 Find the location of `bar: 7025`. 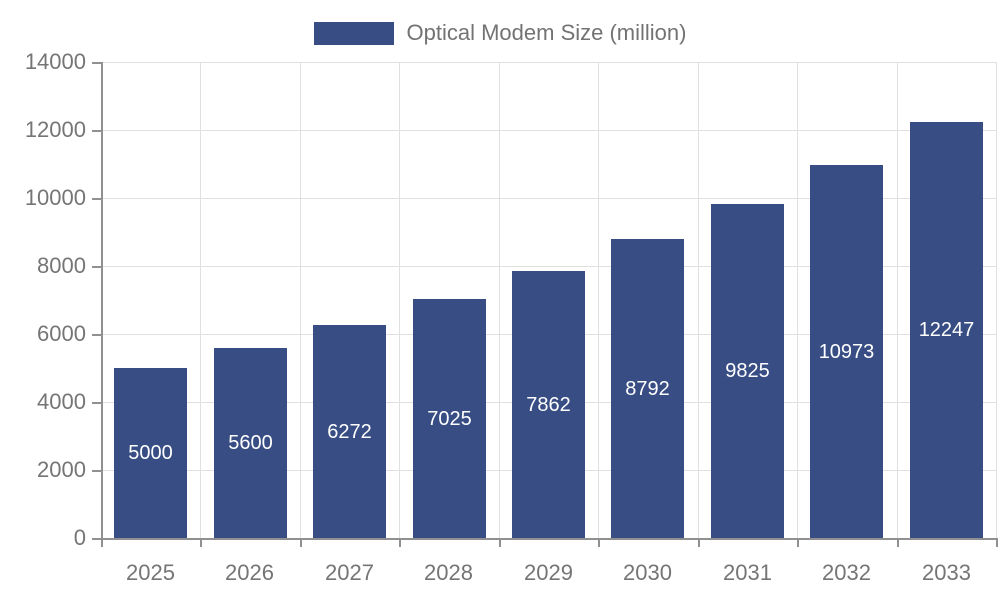

bar: 7025 is located at coordinates (449, 418).